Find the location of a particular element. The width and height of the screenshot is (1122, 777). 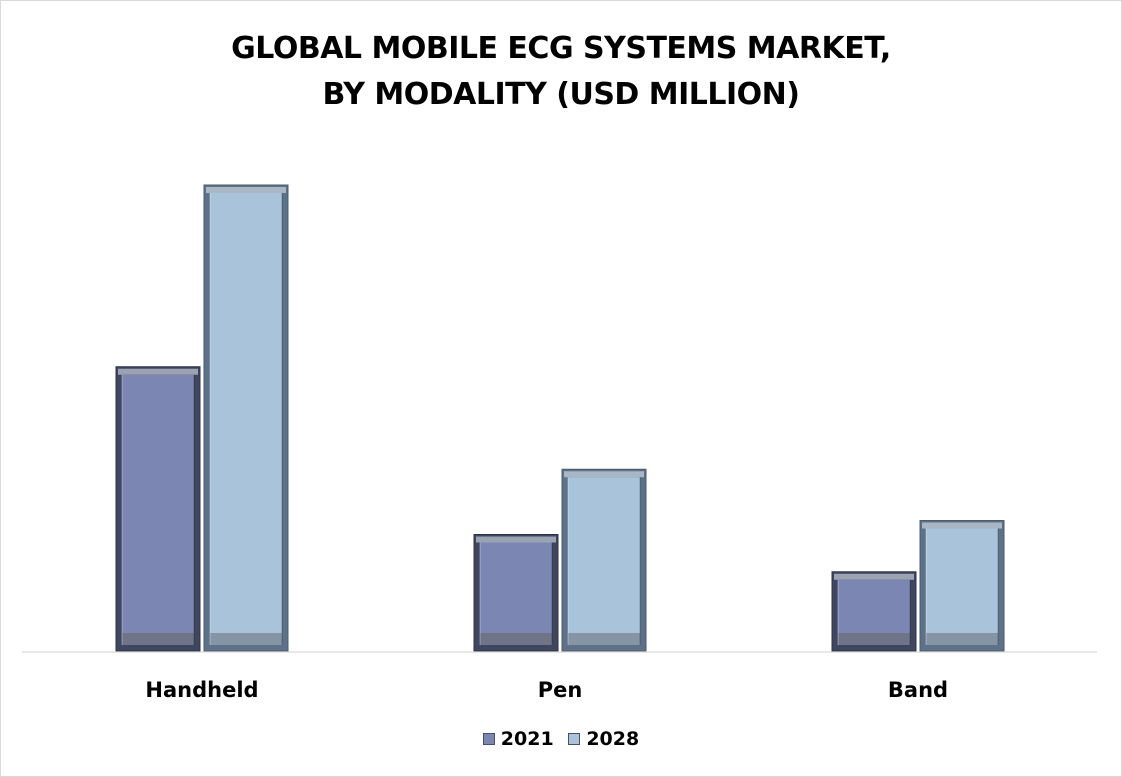

legend-item-2028: 2028 is located at coordinates (603, 739).